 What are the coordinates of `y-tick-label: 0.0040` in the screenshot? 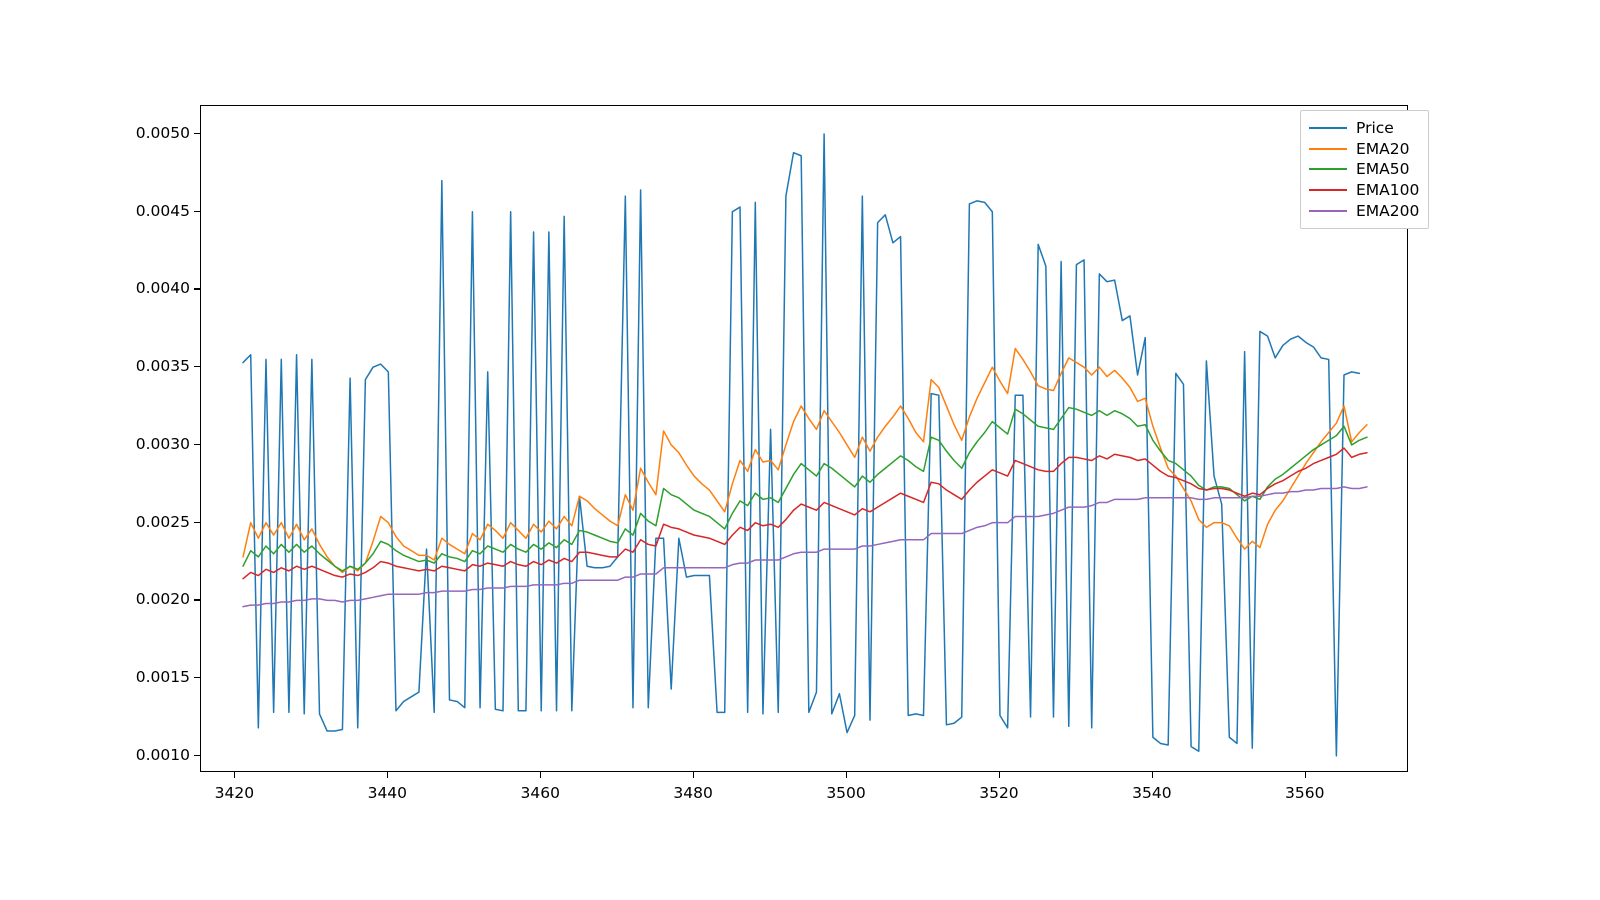 It's located at (162, 288).